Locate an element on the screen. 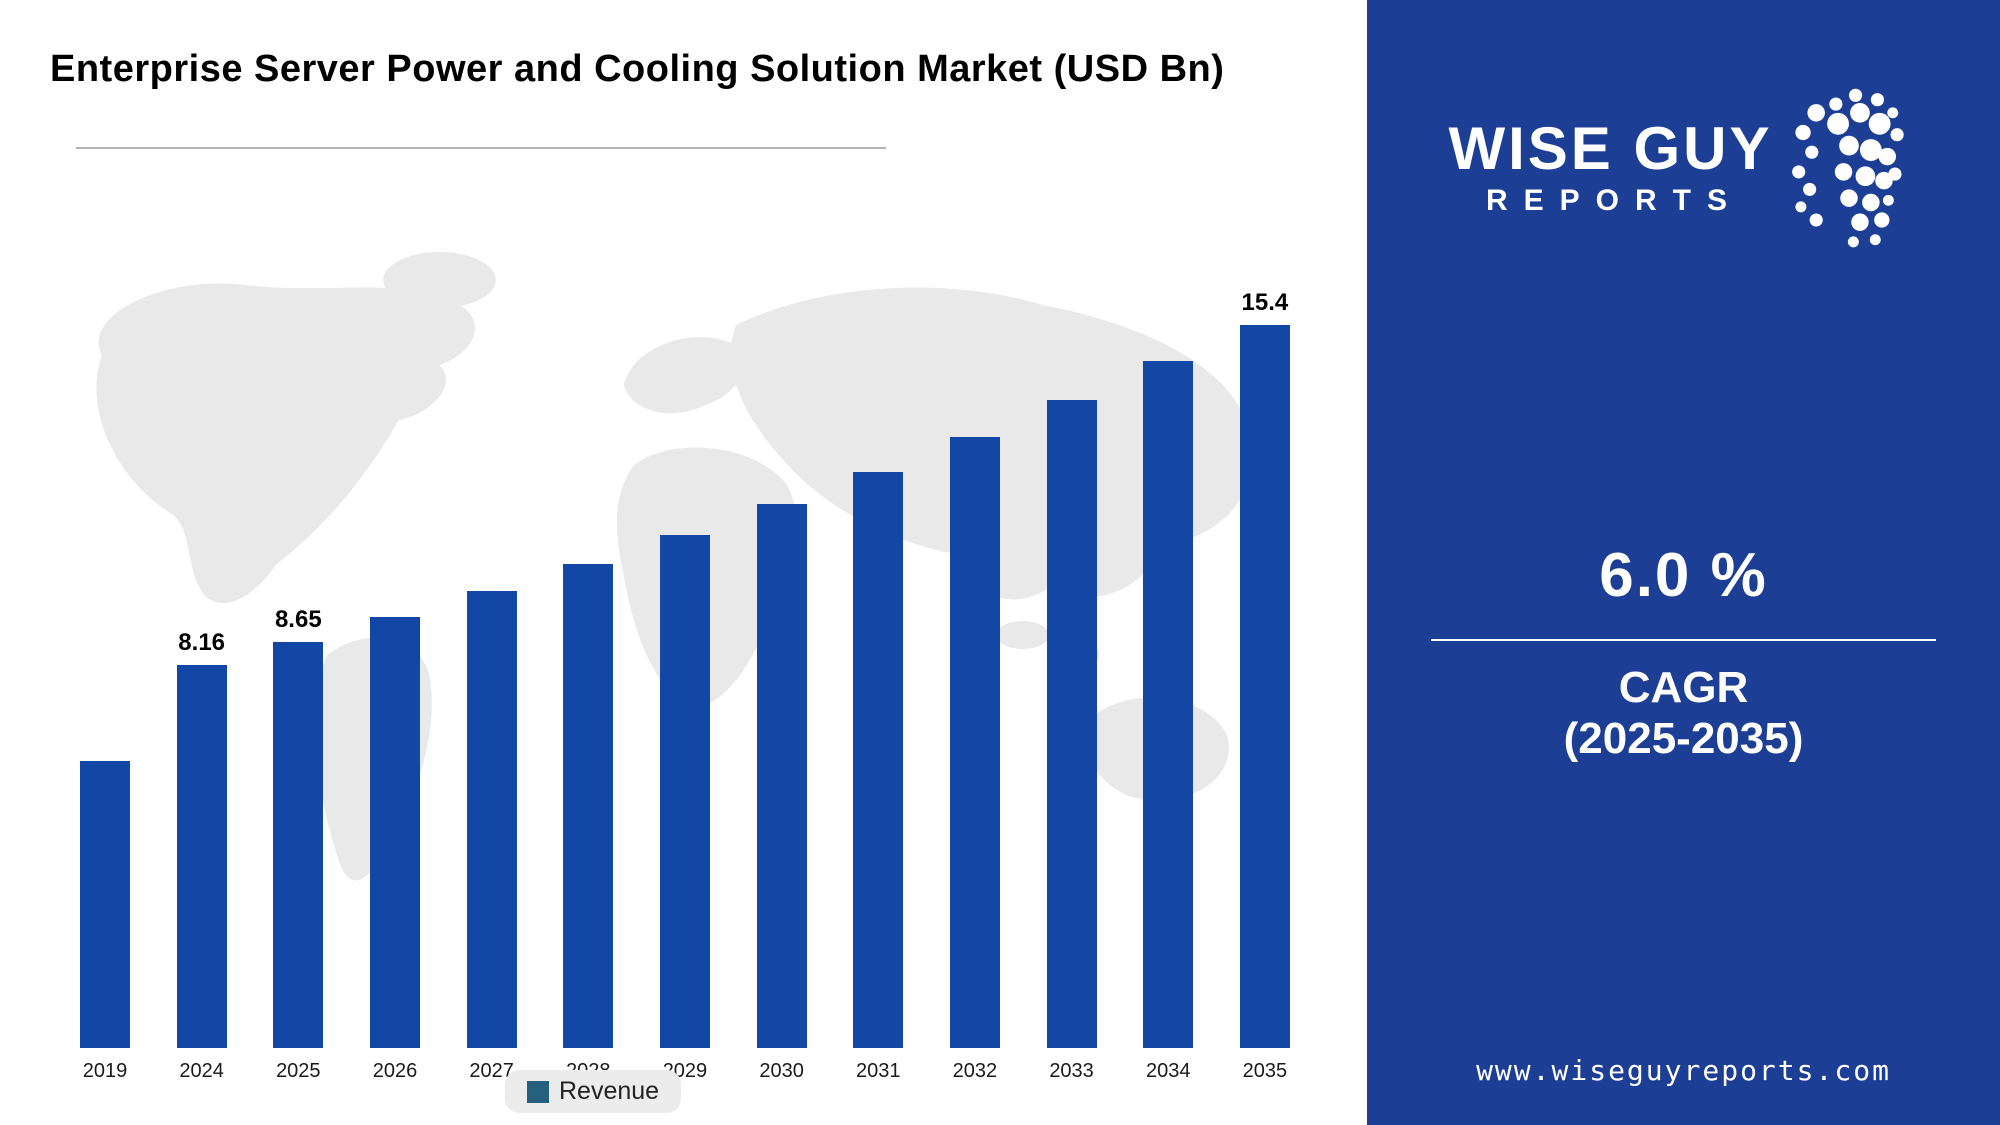 This screenshot has height=1125, width=2000. chart-legend: Revenue is located at coordinates (593, 1091).